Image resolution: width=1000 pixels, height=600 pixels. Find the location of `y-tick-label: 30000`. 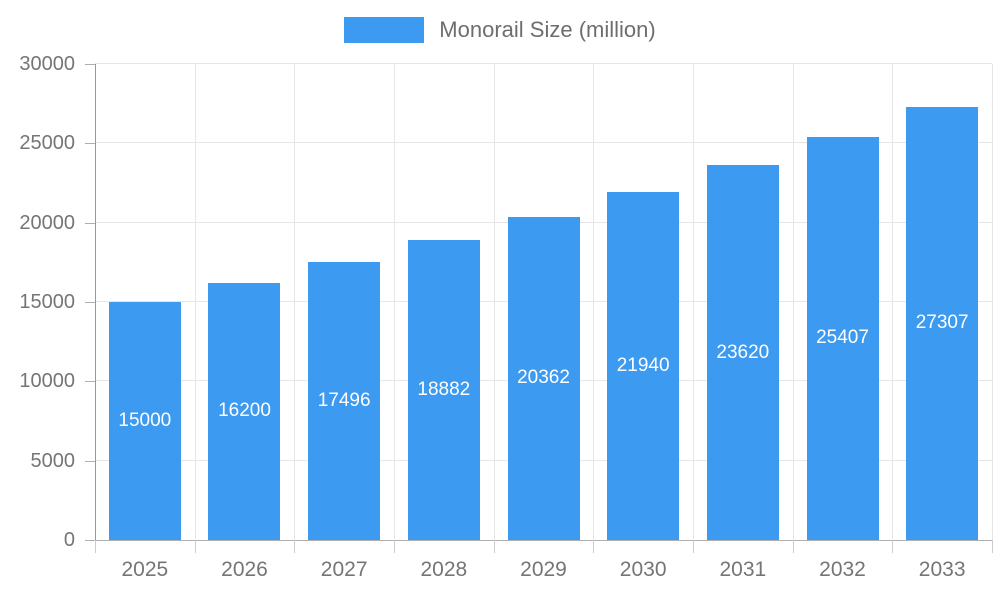

y-tick-label: 30000 is located at coordinates (47, 64).